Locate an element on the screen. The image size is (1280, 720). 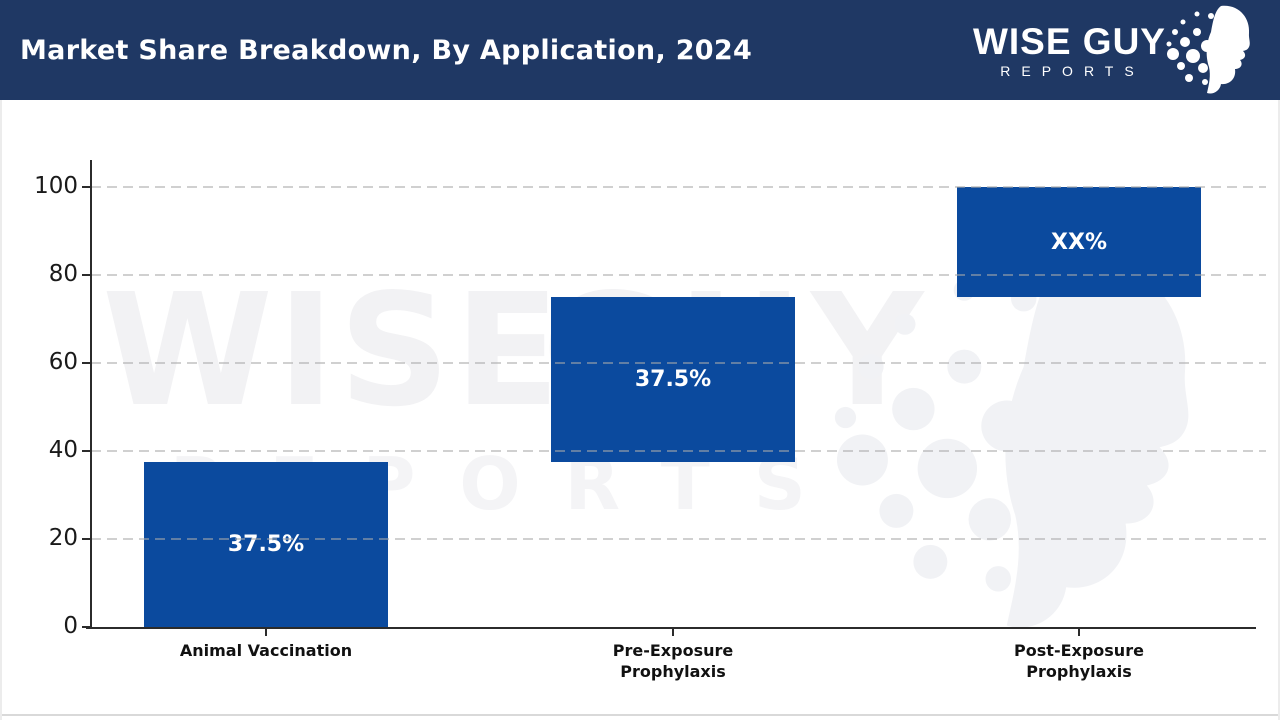
y-tick-label-20: 20 is located at coordinates (63, 538).